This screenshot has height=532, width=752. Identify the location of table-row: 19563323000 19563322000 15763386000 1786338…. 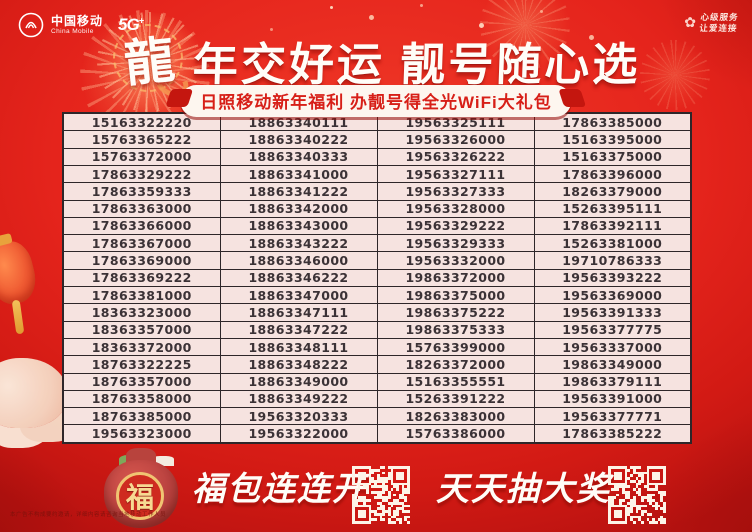
(377, 434).